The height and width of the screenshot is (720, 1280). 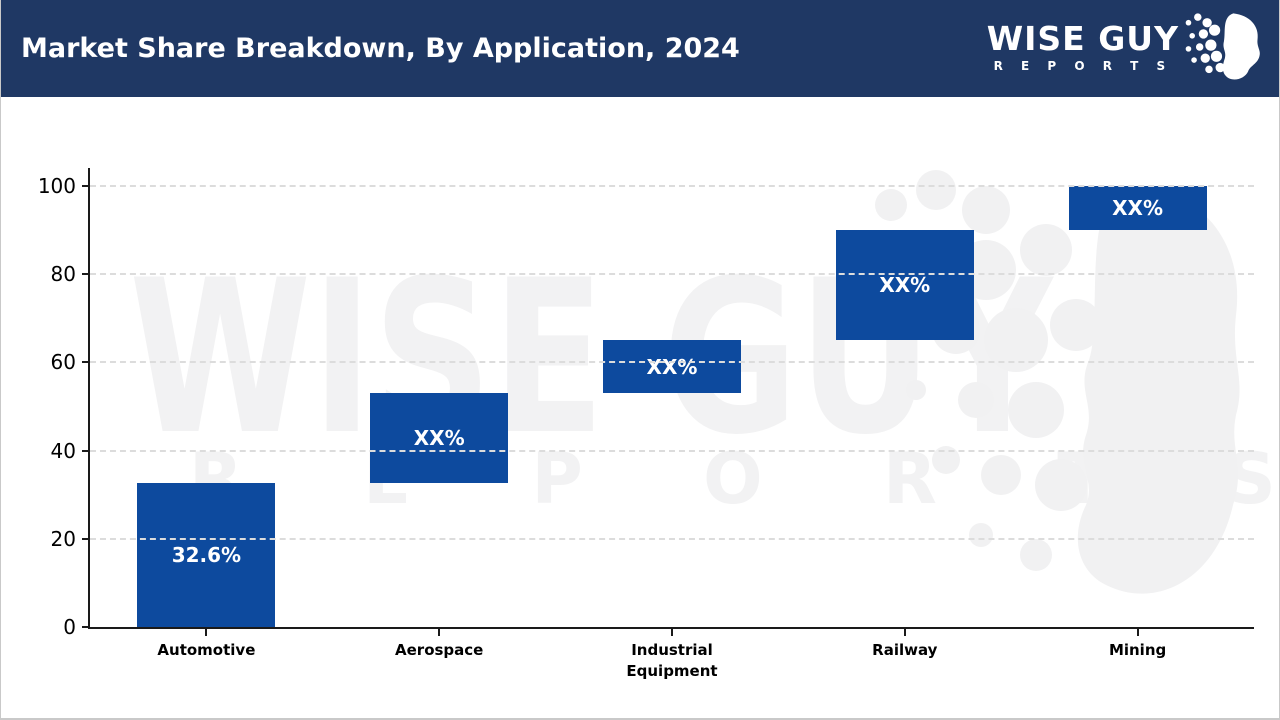 What do you see at coordinates (89, 398) in the screenshot?
I see `y-axis-line` at bounding box center [89, 398].